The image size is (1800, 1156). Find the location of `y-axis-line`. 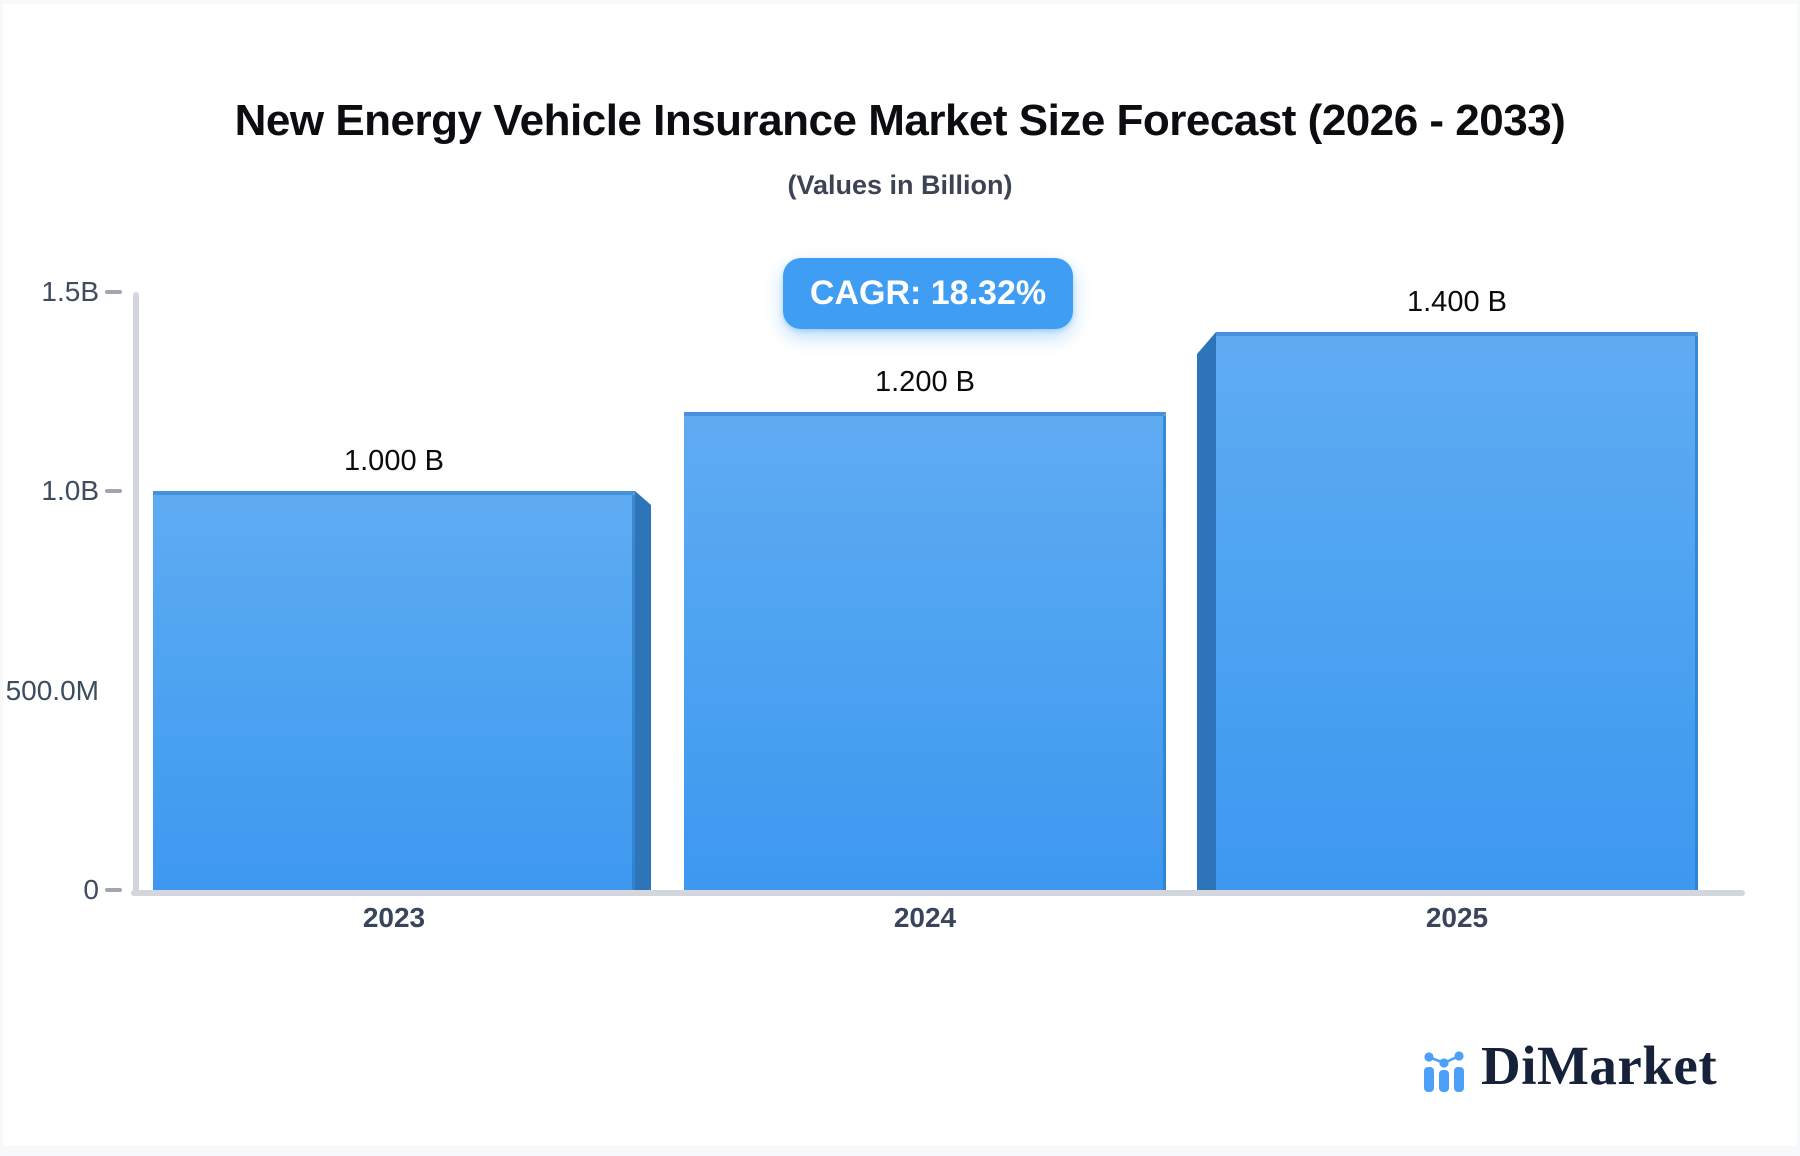

y-axis-line is located at coordinates (136, 593).